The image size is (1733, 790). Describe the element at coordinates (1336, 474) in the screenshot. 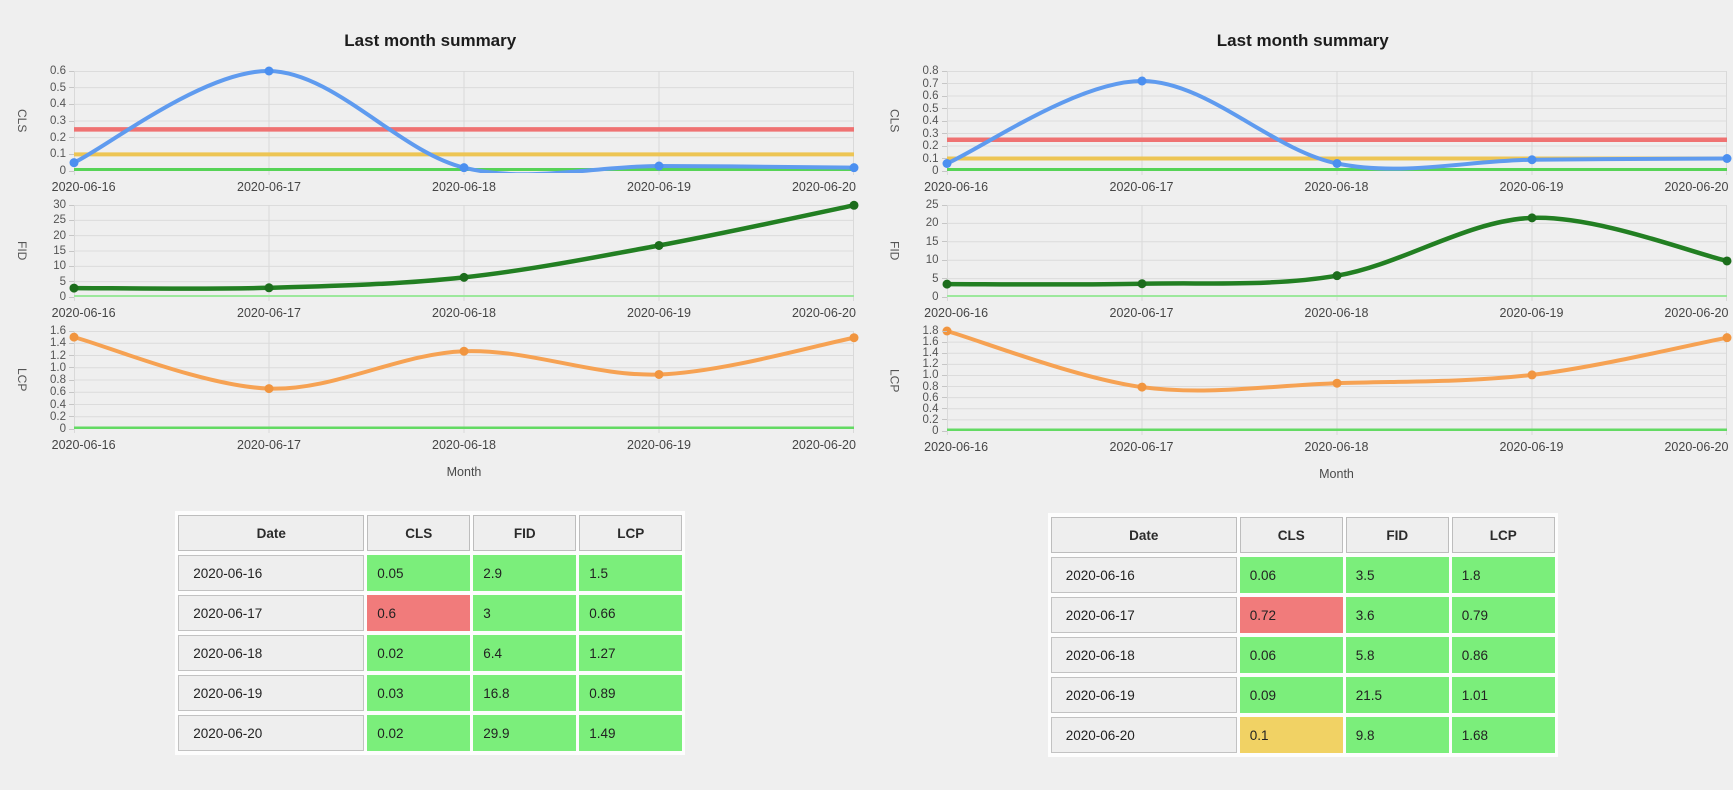

I see `x-axis-title: Month` at that location.